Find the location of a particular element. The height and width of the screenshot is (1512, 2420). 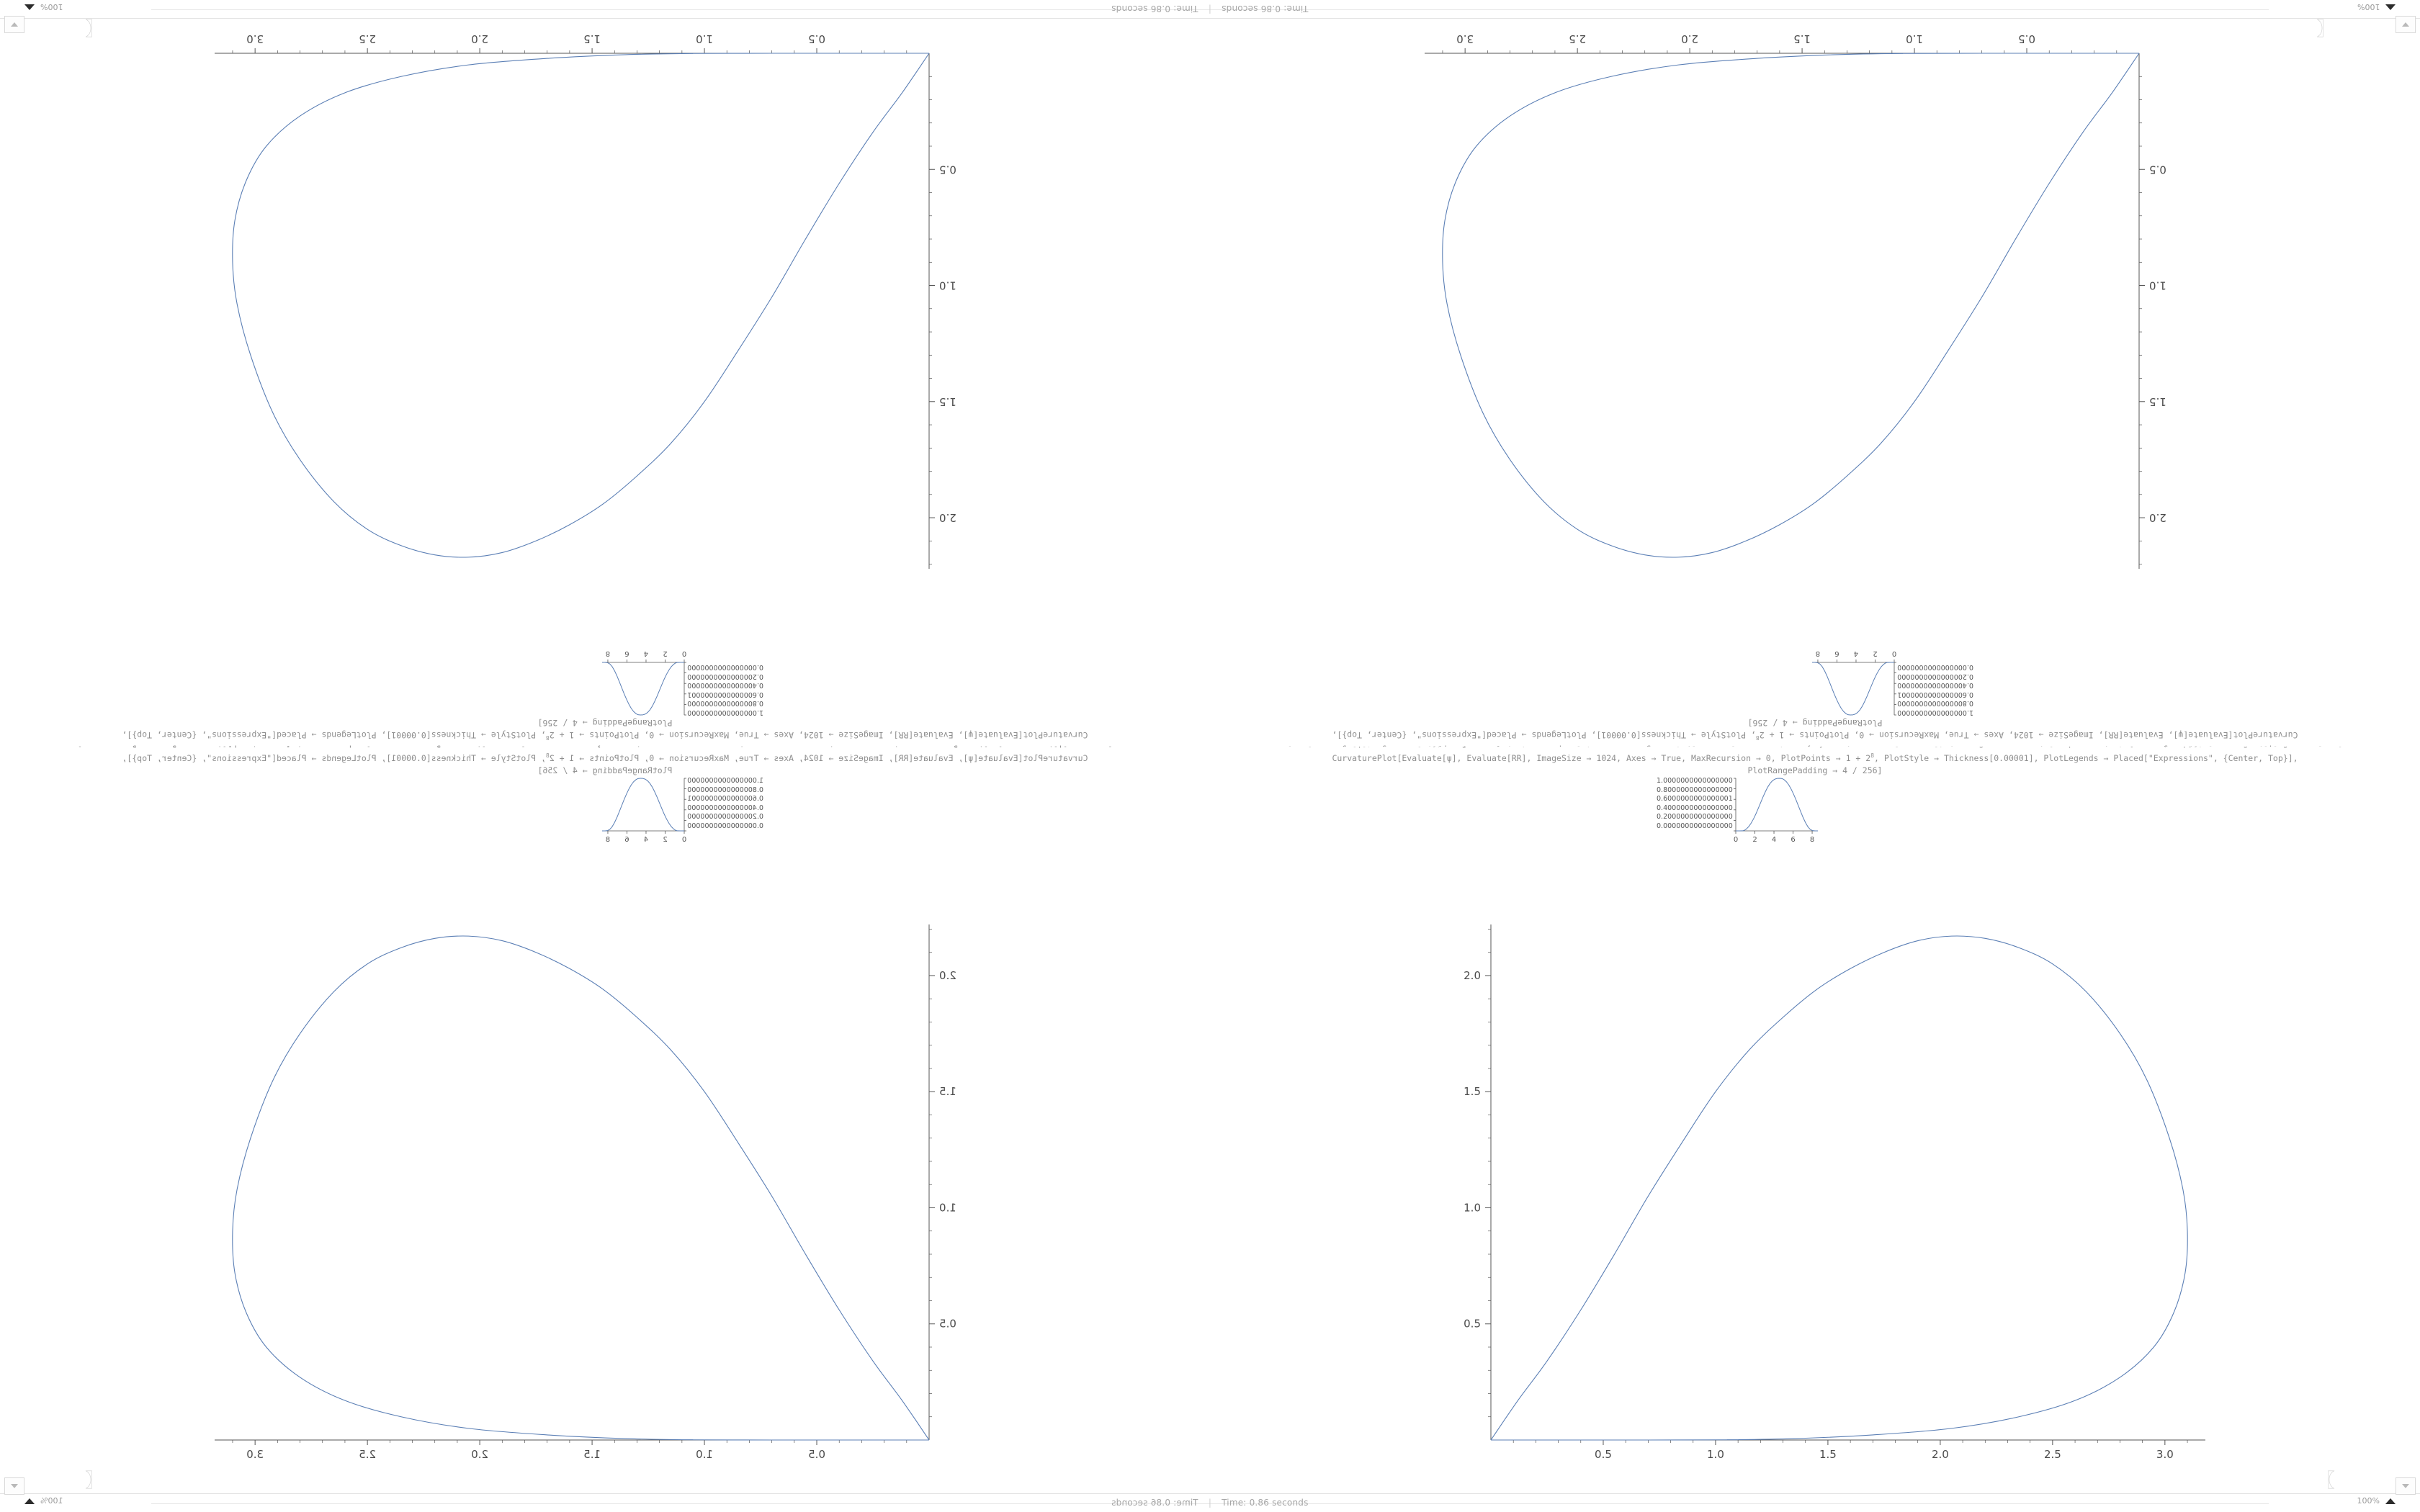

zoom-control-bottom-right: 100% is located at coordinates (2376, 1501).